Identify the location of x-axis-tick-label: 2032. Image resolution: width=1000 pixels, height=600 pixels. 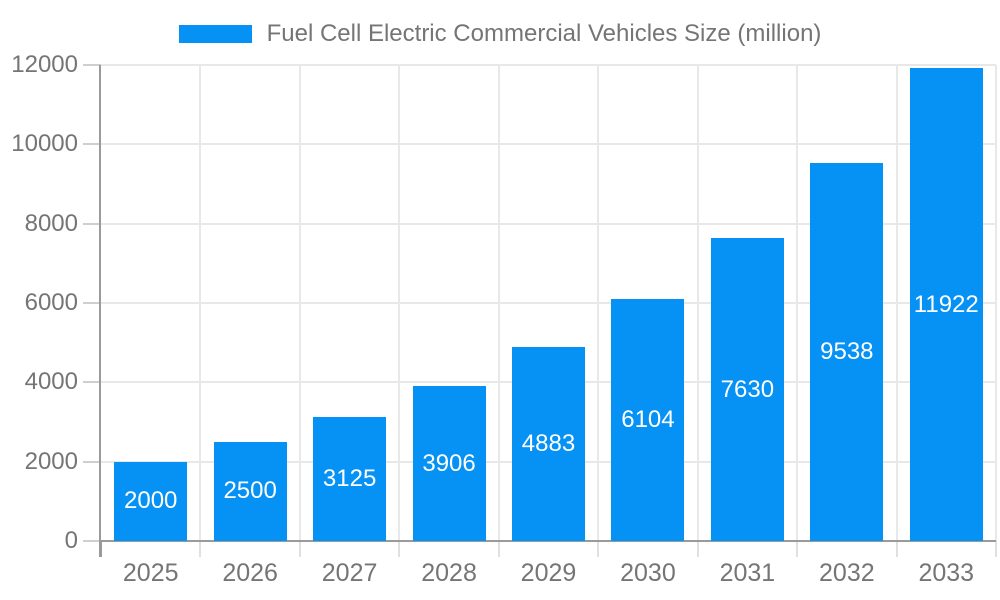
(847, 573).